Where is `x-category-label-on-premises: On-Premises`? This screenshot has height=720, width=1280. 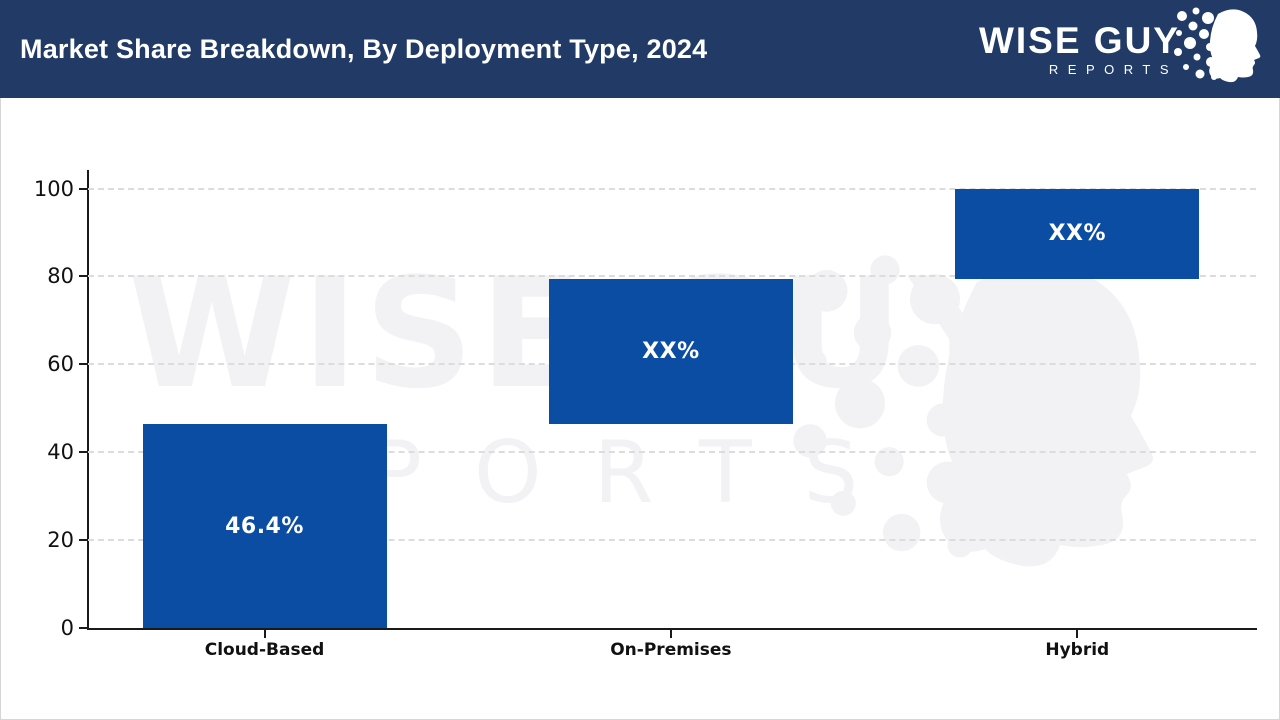 x-category-label-on-premises: On-Premises is located at coordinates (671, 650).